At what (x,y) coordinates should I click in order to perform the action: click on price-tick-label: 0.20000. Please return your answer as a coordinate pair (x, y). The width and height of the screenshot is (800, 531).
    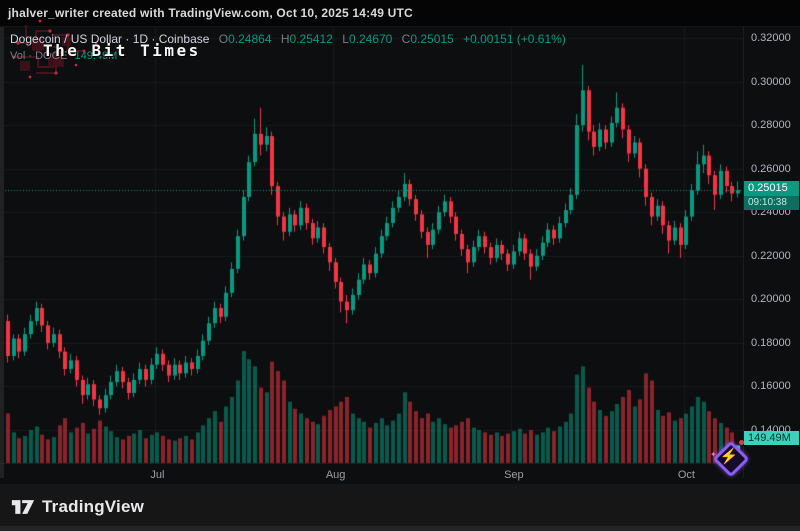
    Looking at the image, I should click on (771, 299).